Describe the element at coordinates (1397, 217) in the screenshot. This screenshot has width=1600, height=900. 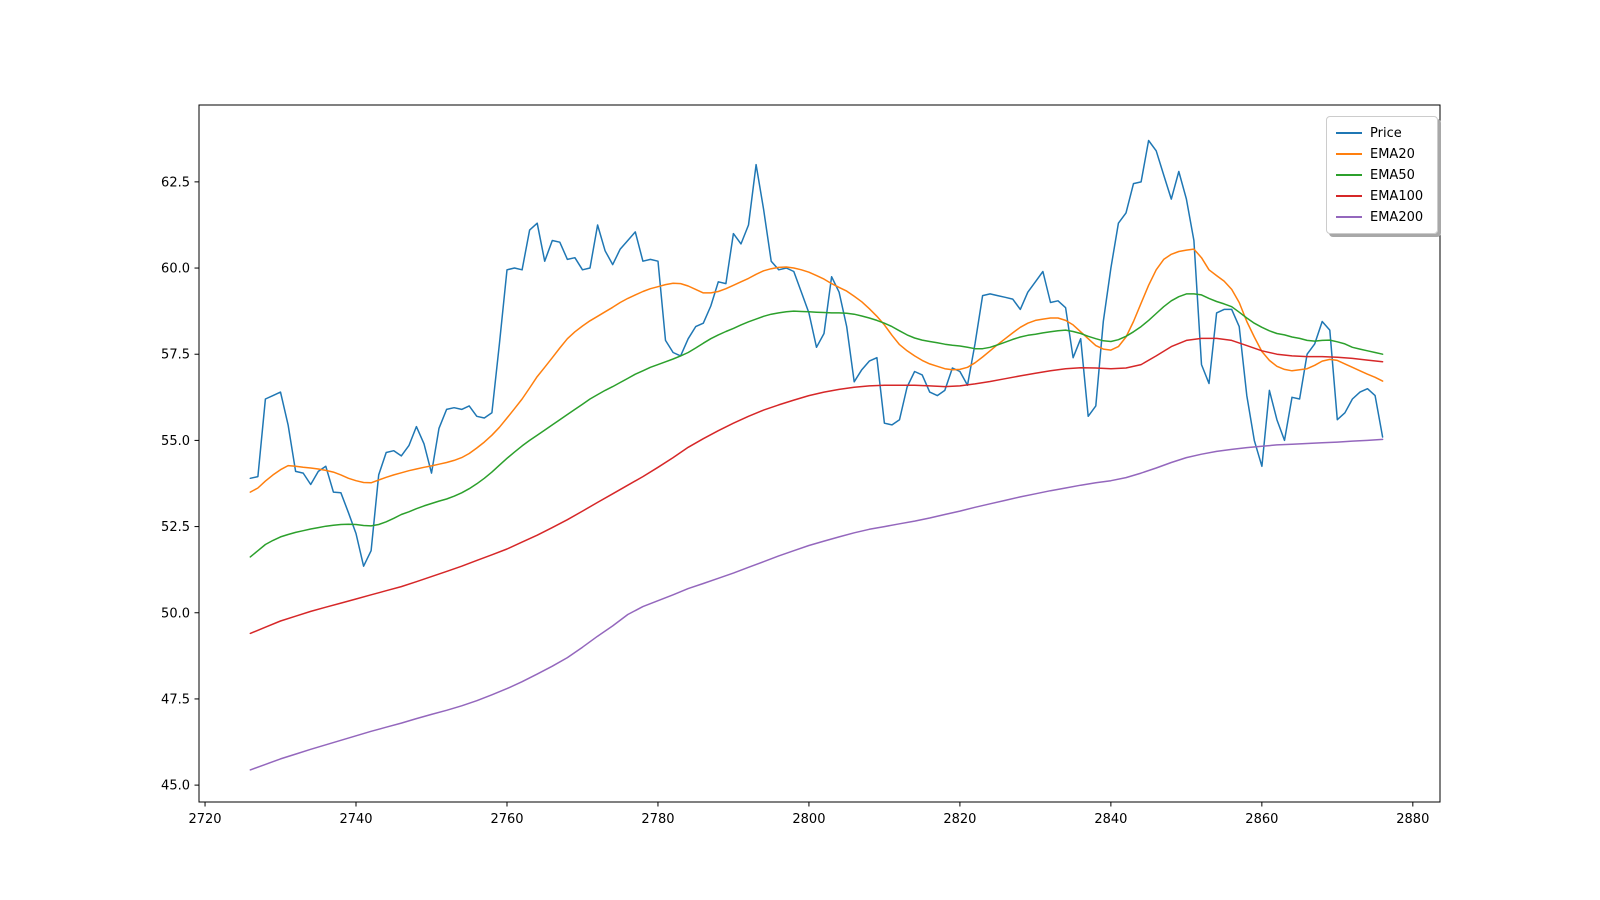
I see `legend-label: EMA200` at that location.